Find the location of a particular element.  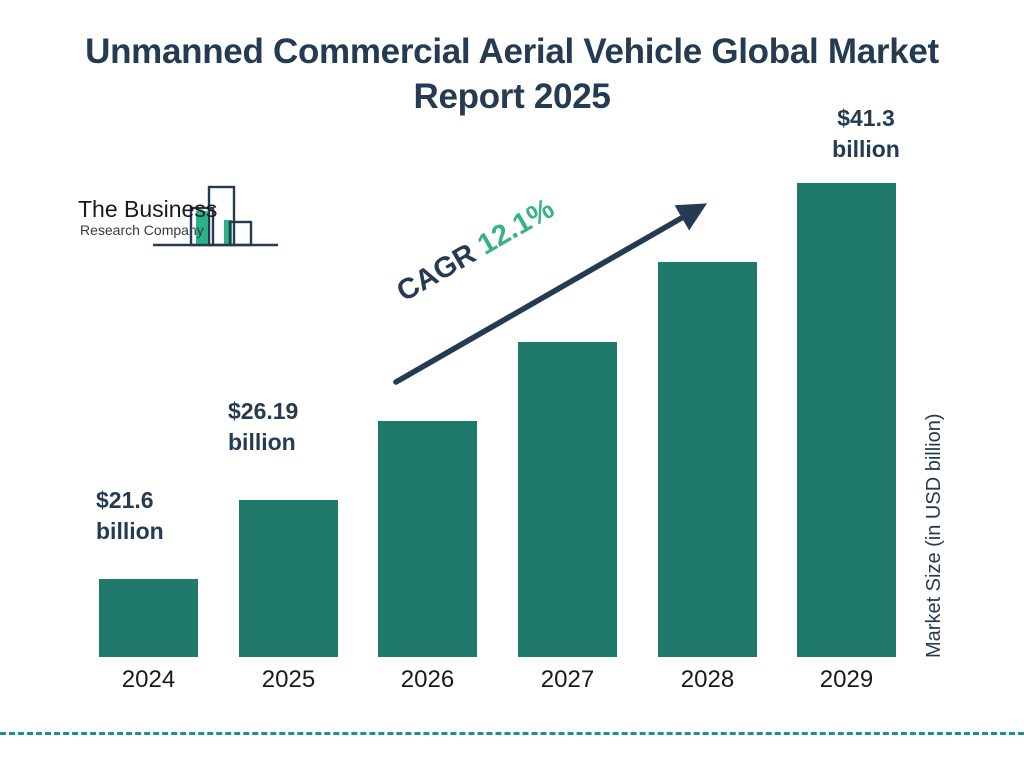

x-tick-label-2024: 2024 is located at coordinates (148, 679).